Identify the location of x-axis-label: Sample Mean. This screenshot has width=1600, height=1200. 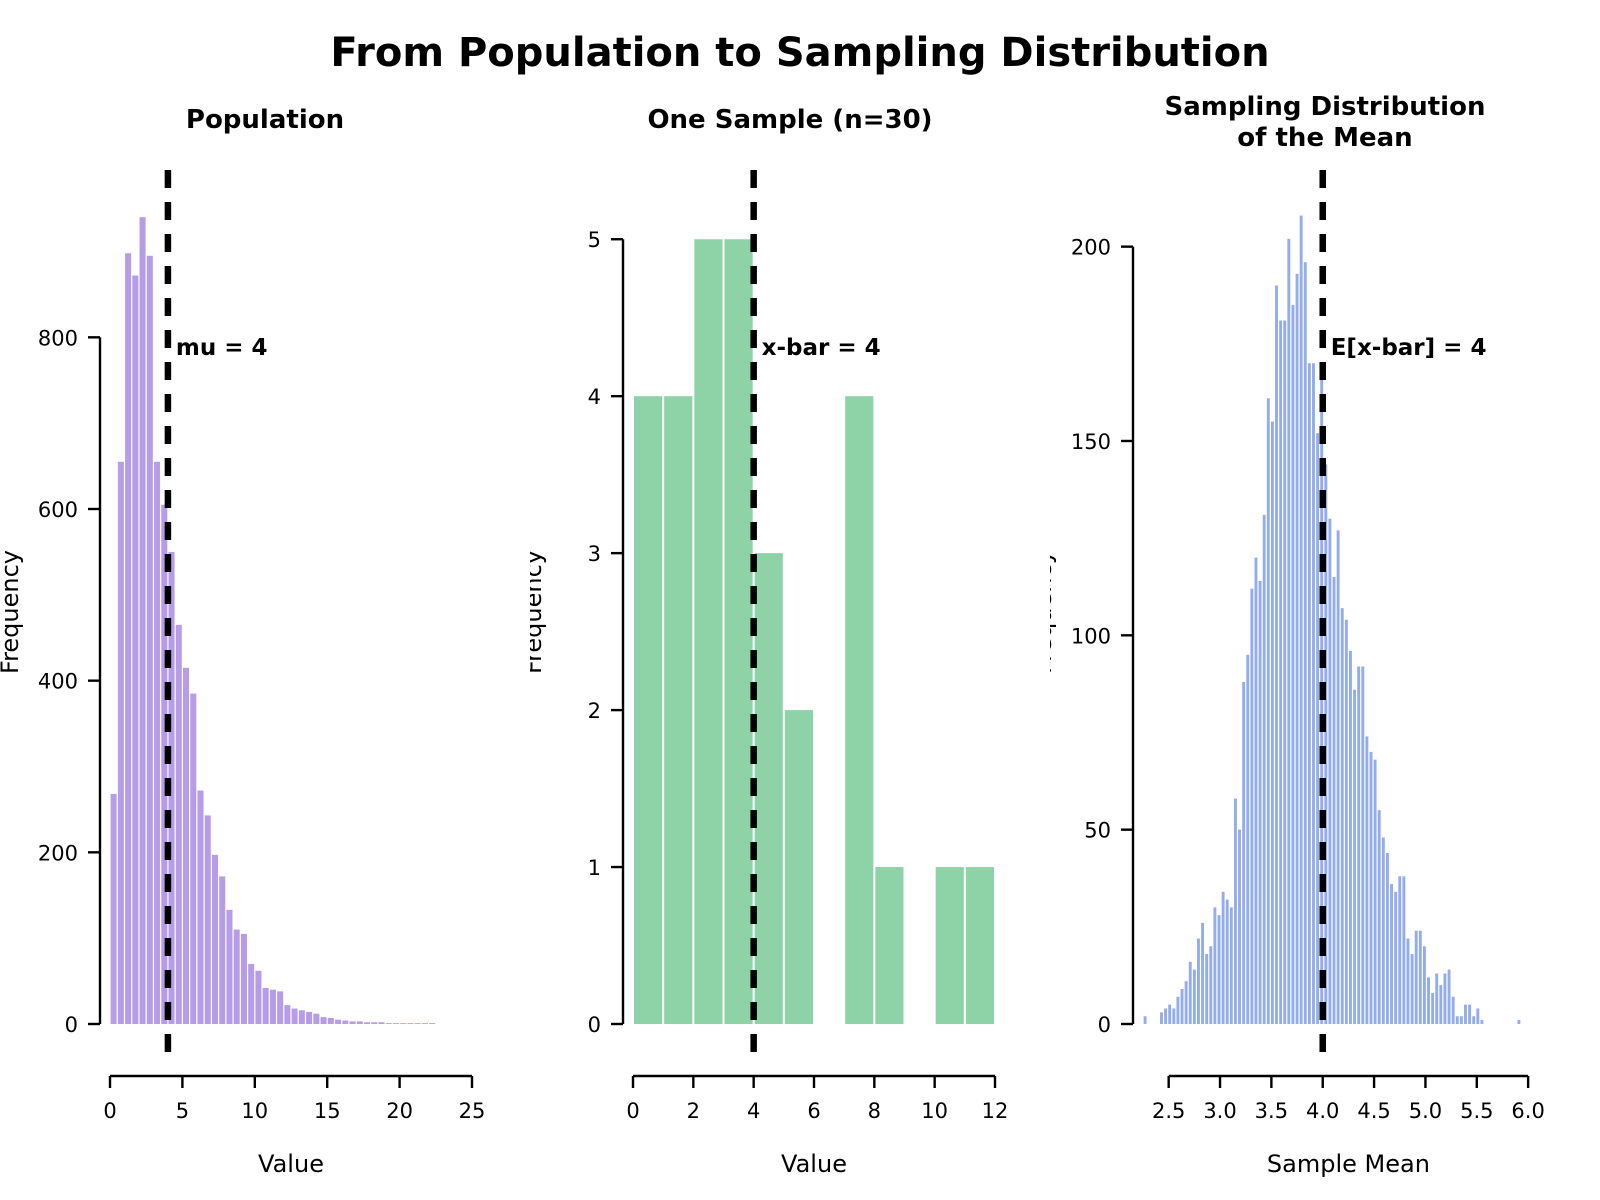
(1348, 1164).